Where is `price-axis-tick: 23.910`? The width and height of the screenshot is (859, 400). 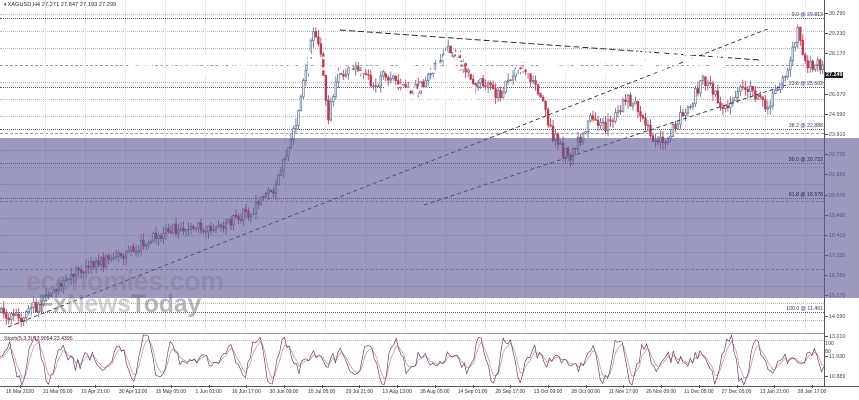
price-axis-tick: 23.910 is located at coordinates (835, 135).